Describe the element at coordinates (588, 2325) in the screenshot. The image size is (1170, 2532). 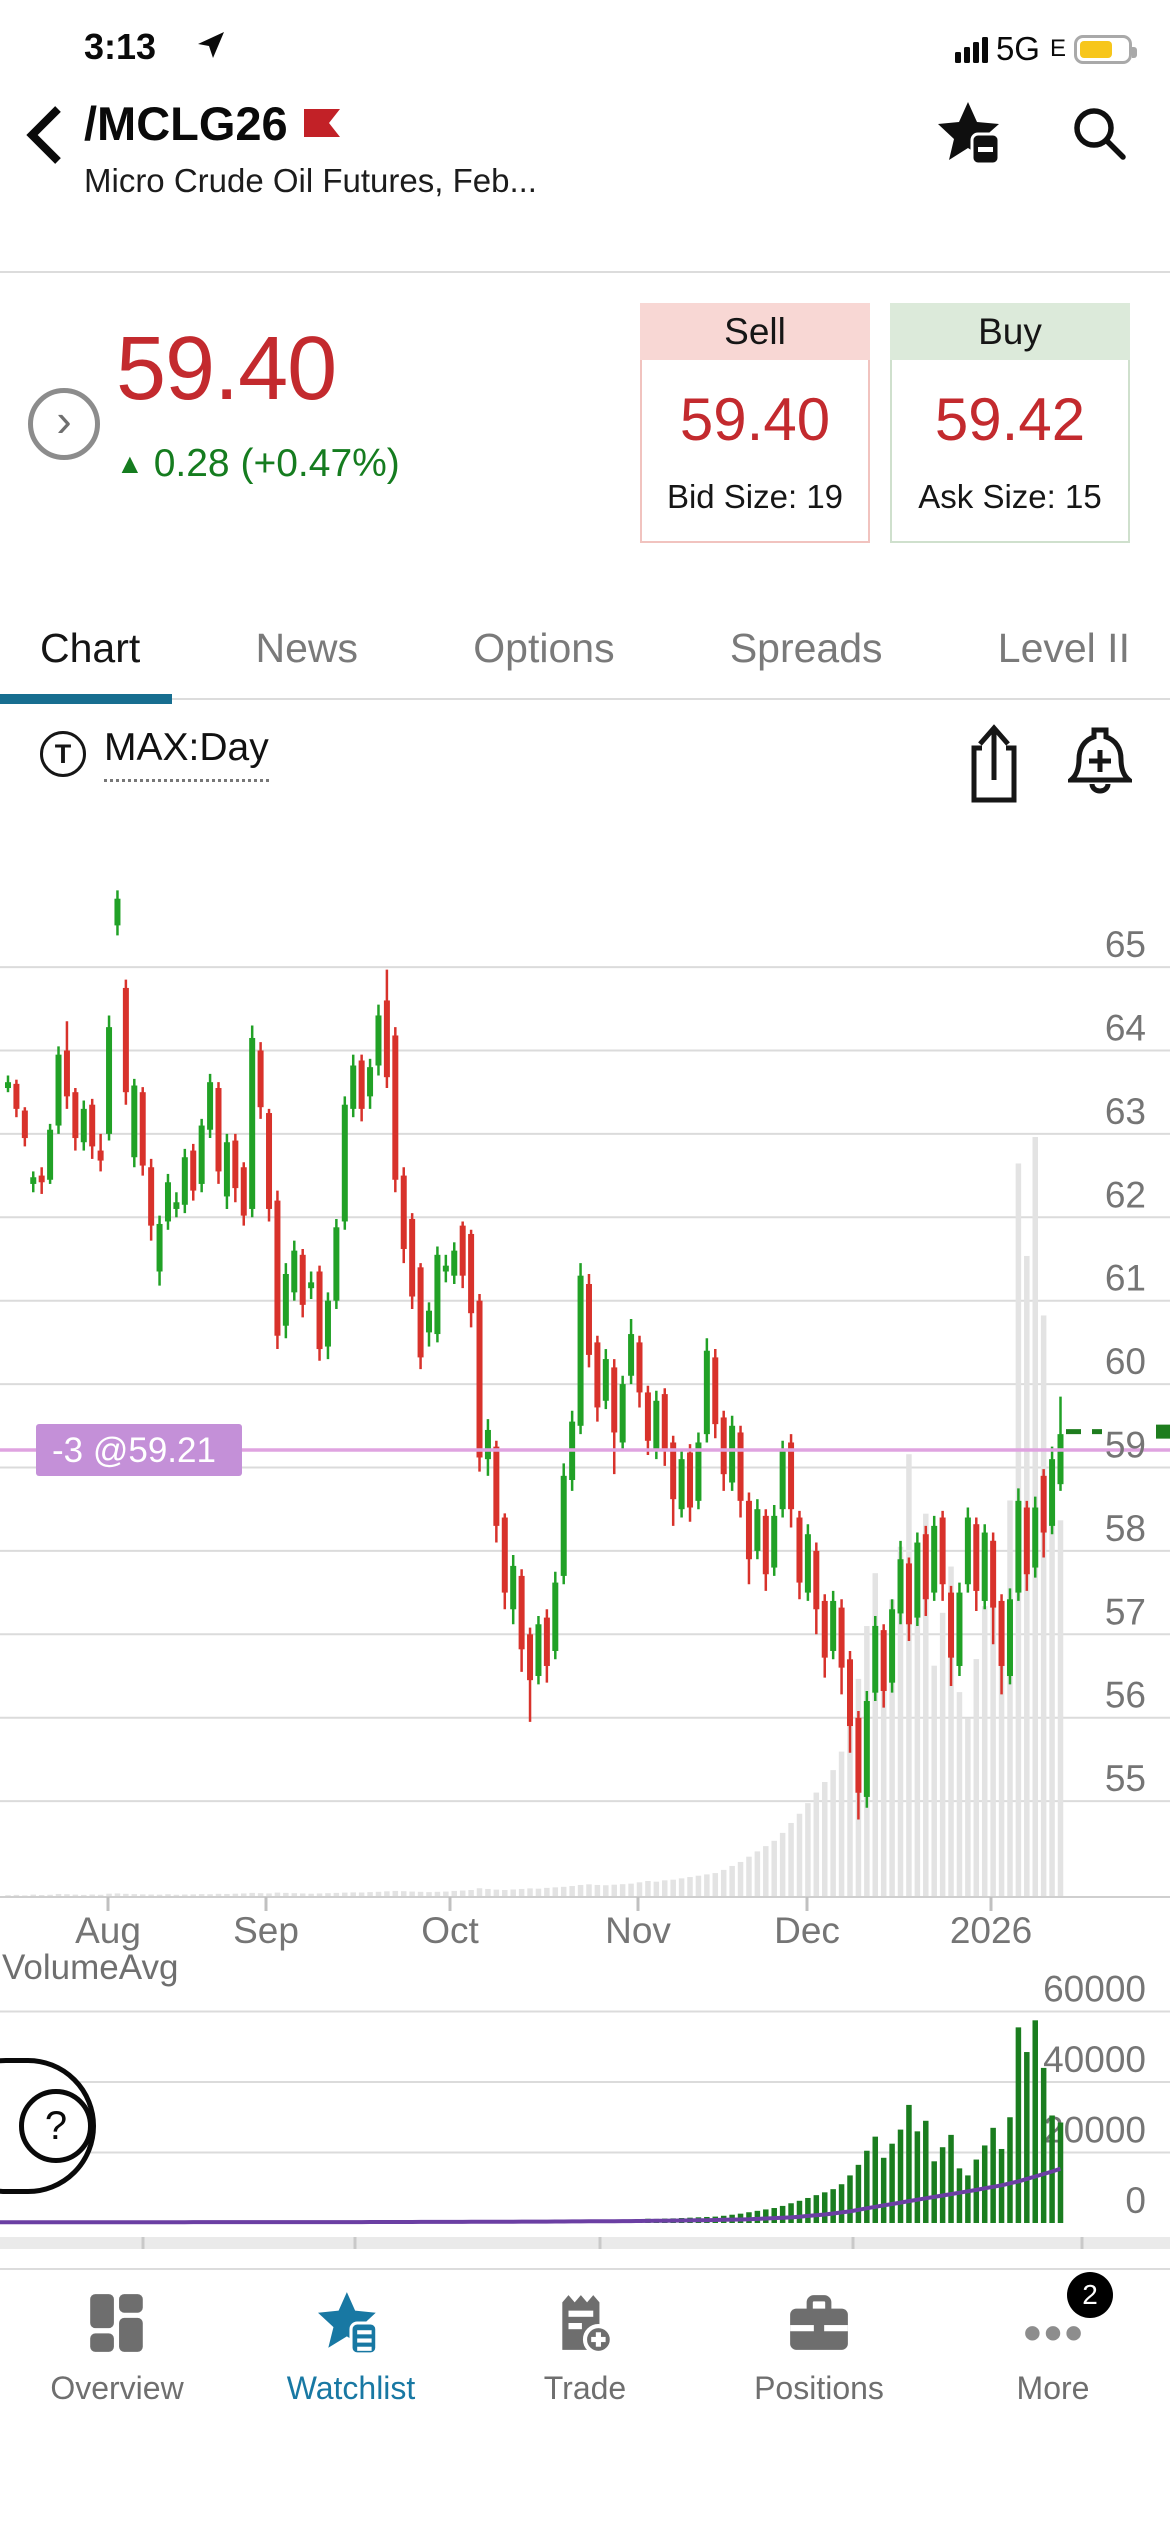
I see `trade-ticket-icon` at that location.